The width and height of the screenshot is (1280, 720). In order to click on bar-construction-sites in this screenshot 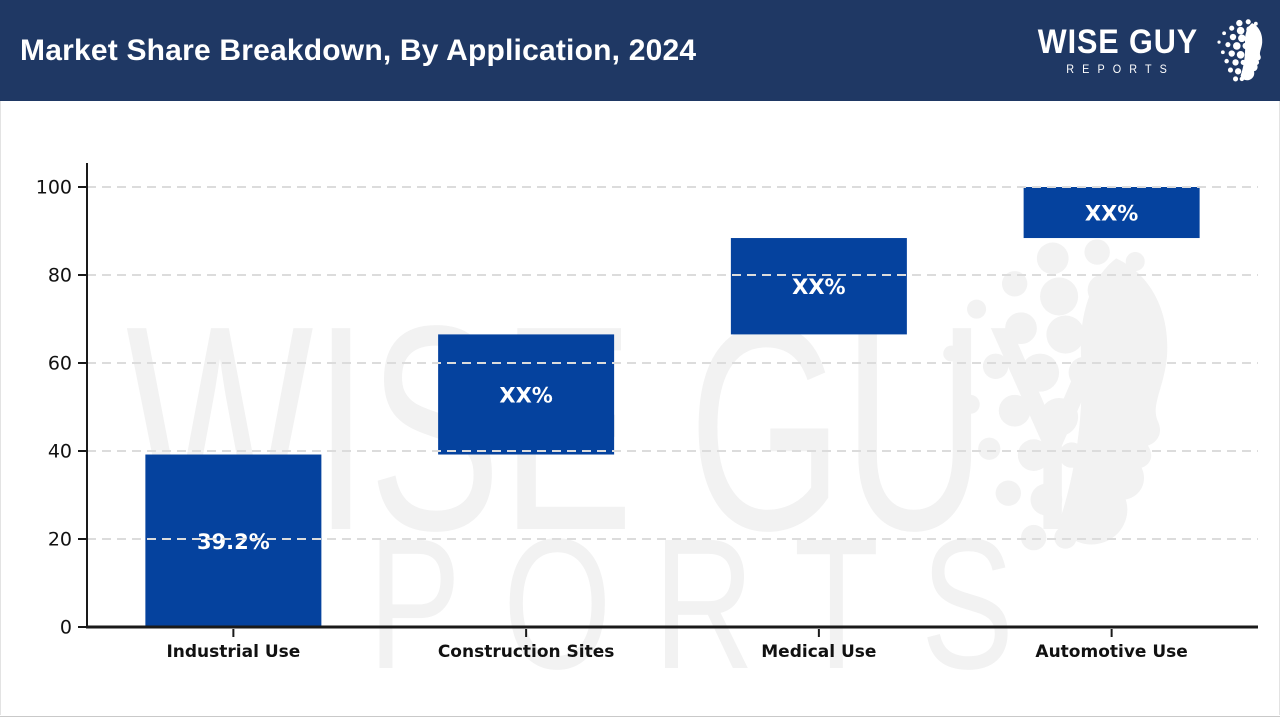, I will do `click(526, 394)`.